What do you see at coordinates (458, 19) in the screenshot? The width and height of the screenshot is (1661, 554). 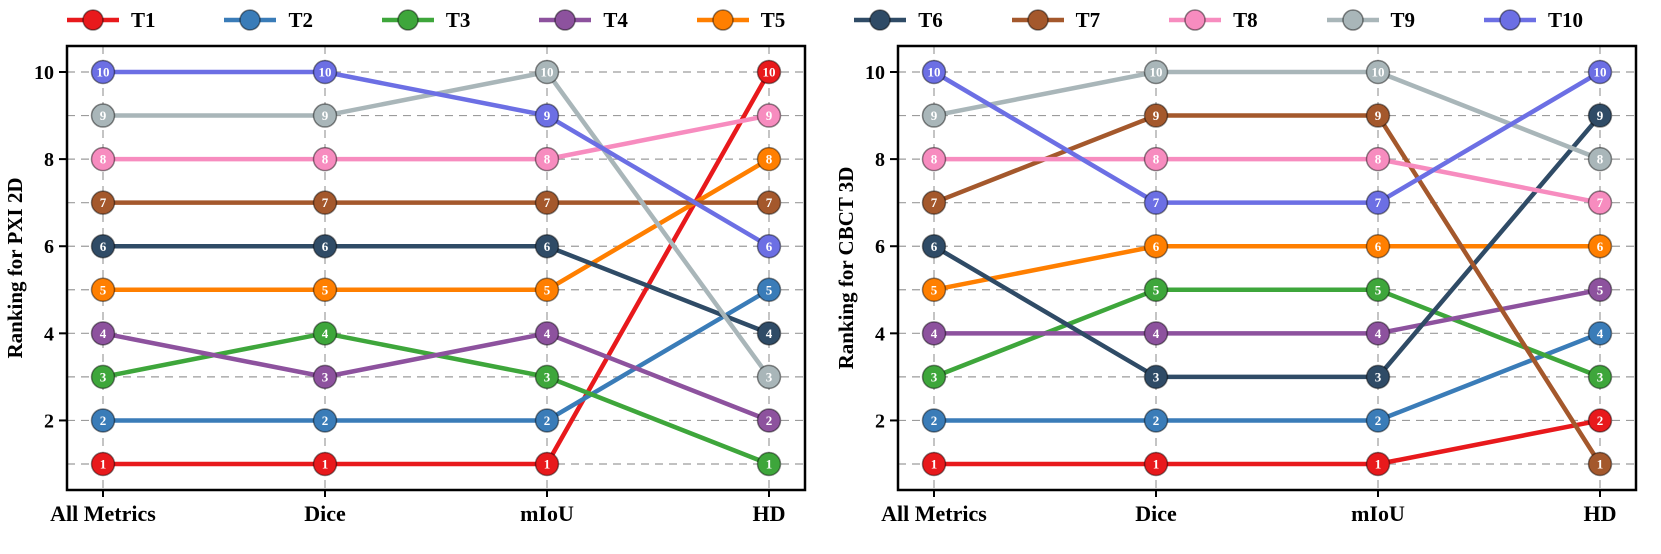 I see `legend-label: T3` at bounding box center [458, 19].